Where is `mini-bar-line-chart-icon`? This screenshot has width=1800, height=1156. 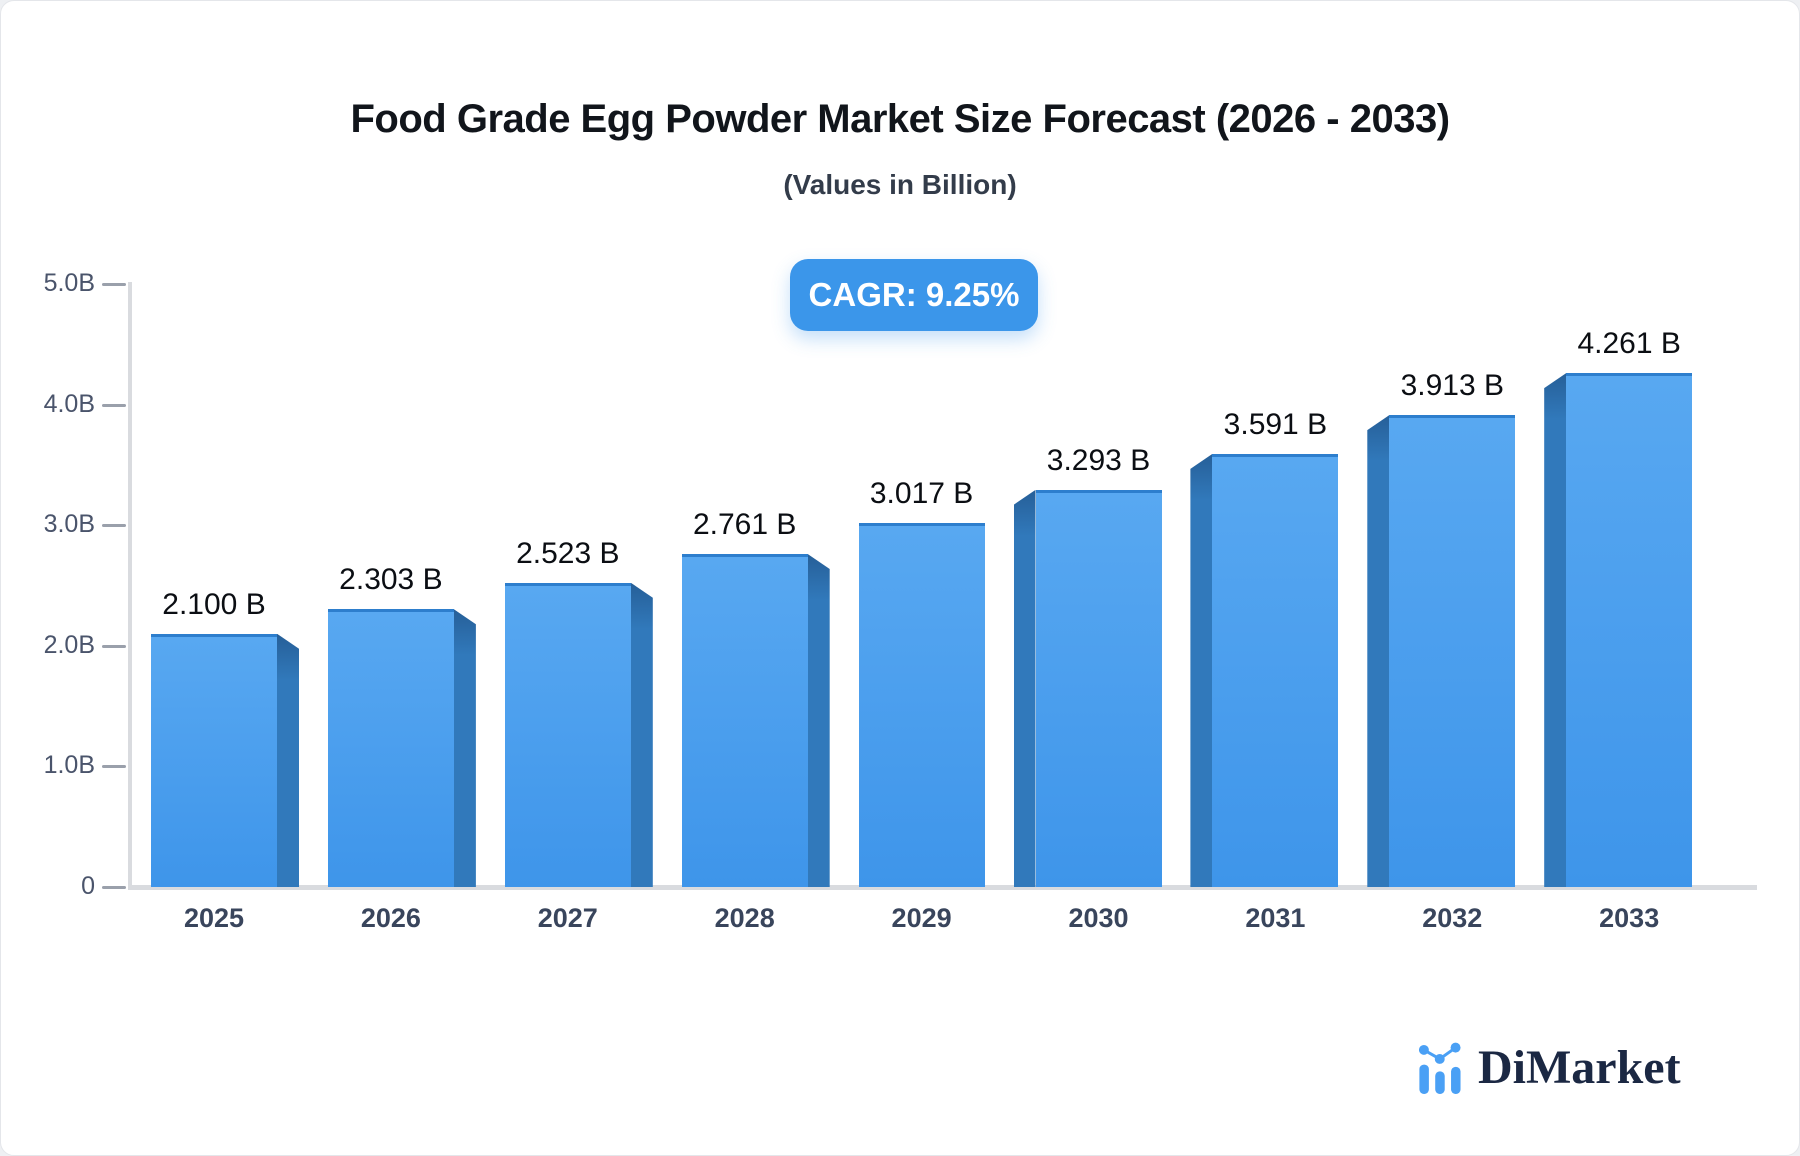
mini-bar-line-chart-icon is located at coordinates (1442, 1068).